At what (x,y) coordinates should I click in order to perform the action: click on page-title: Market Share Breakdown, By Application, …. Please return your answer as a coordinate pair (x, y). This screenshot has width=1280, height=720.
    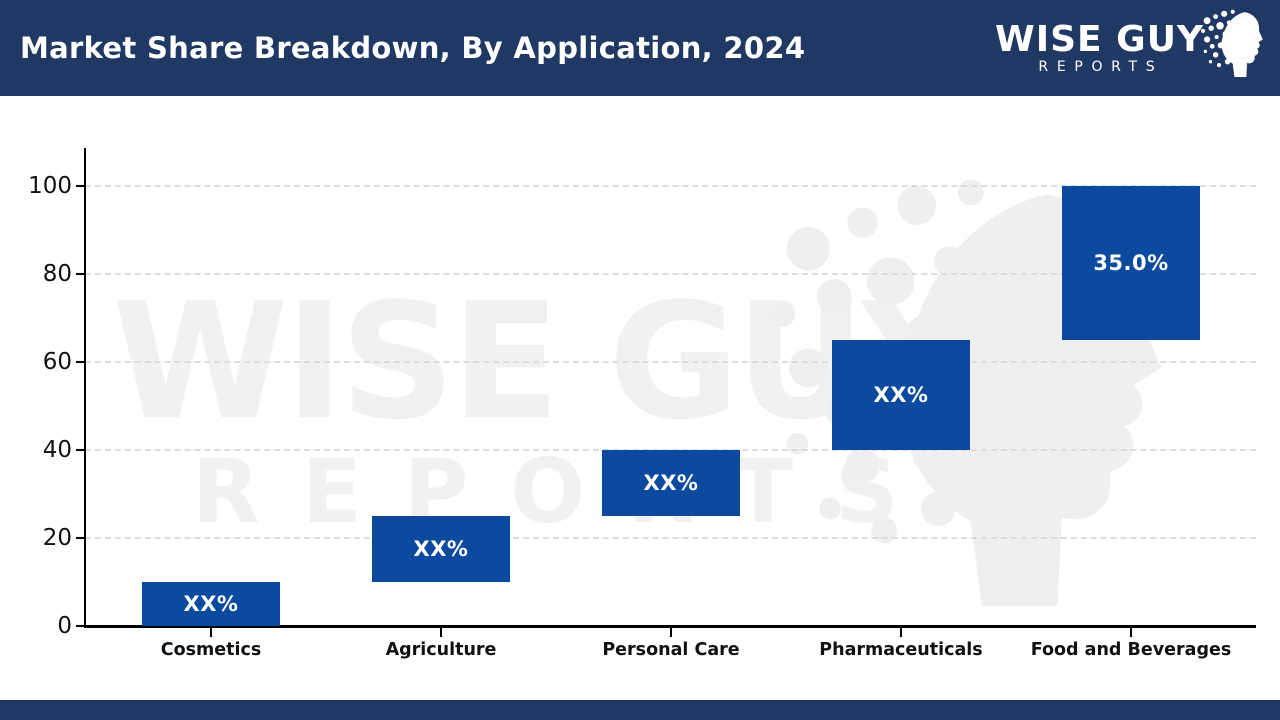
    Looking at the image, I should click on (413, 48).